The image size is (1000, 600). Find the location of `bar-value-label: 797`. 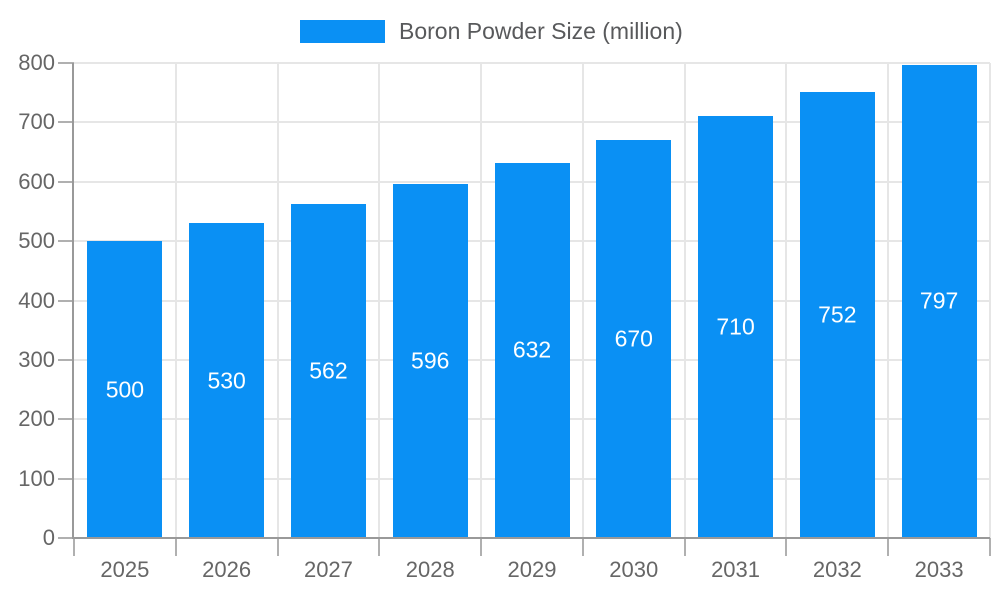

bar-value-label: 797 is located at coordinates (939, 300).